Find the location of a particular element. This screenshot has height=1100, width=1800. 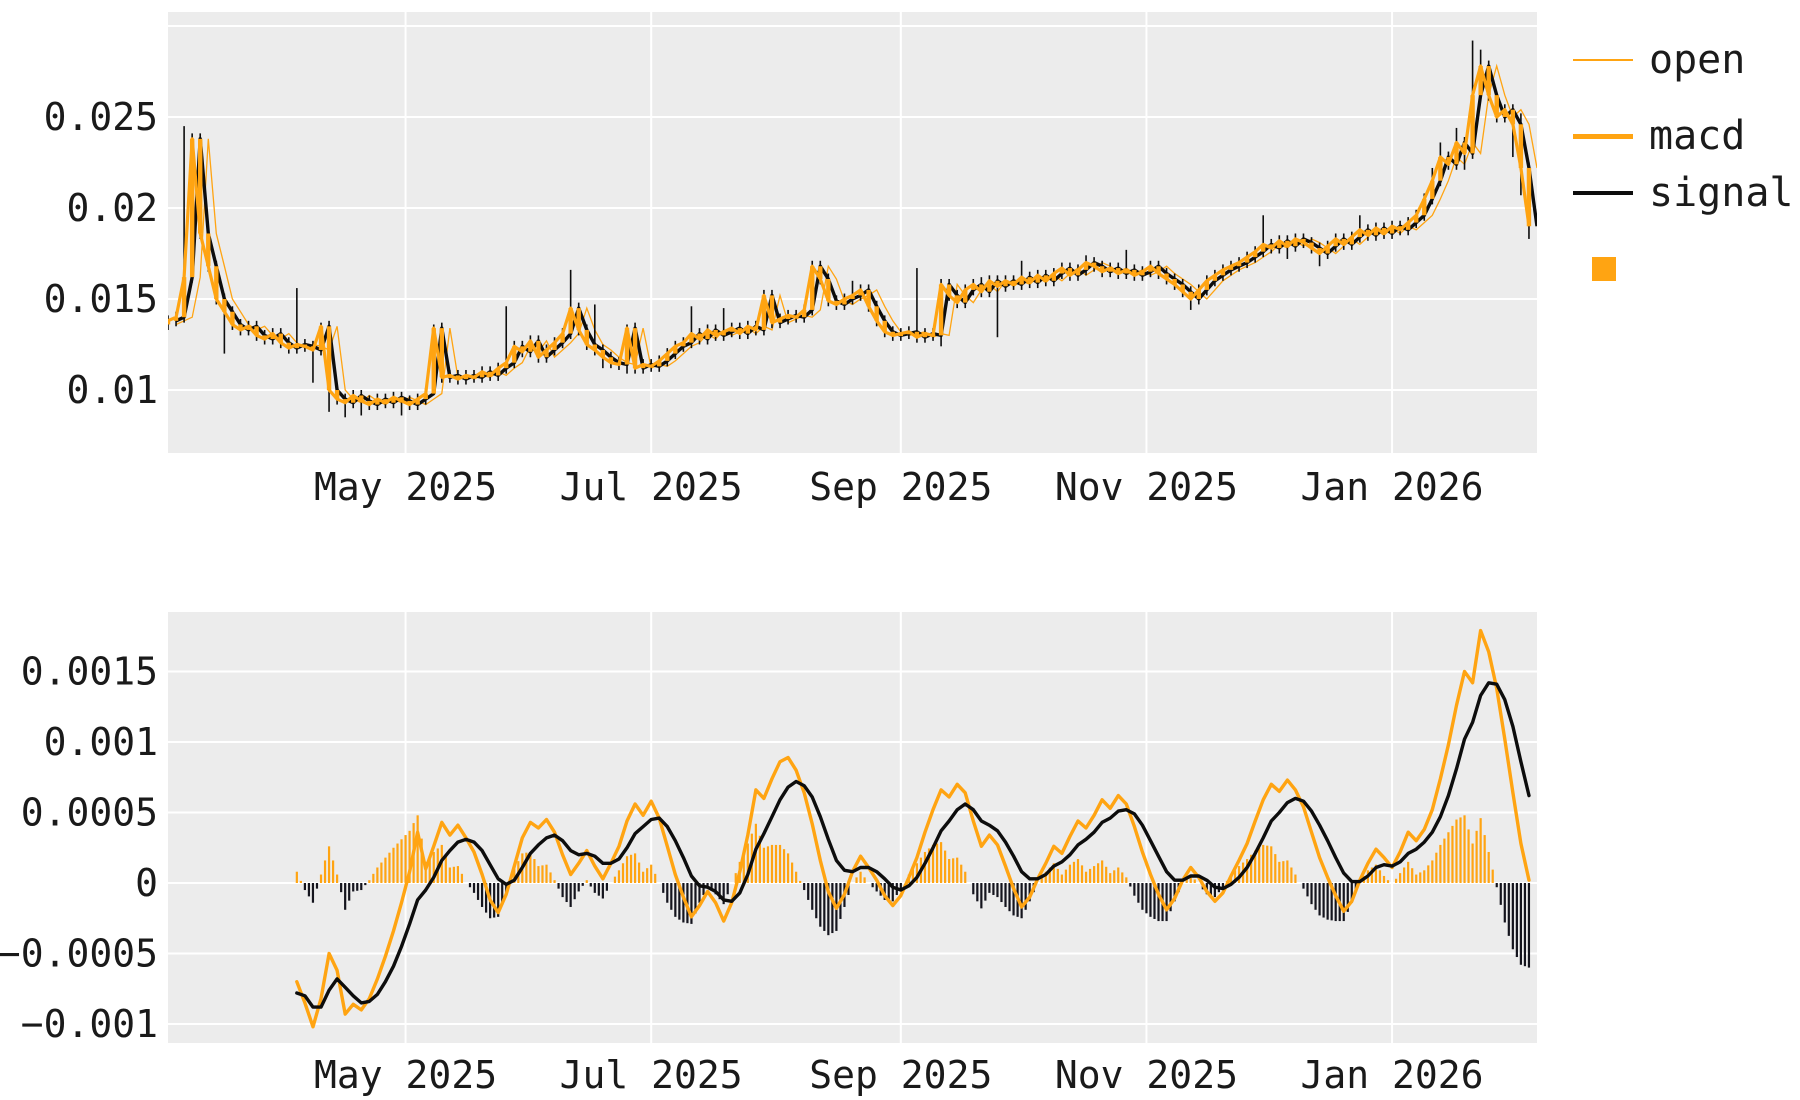

legend-item-candles is located at coordinates (1602, 269).